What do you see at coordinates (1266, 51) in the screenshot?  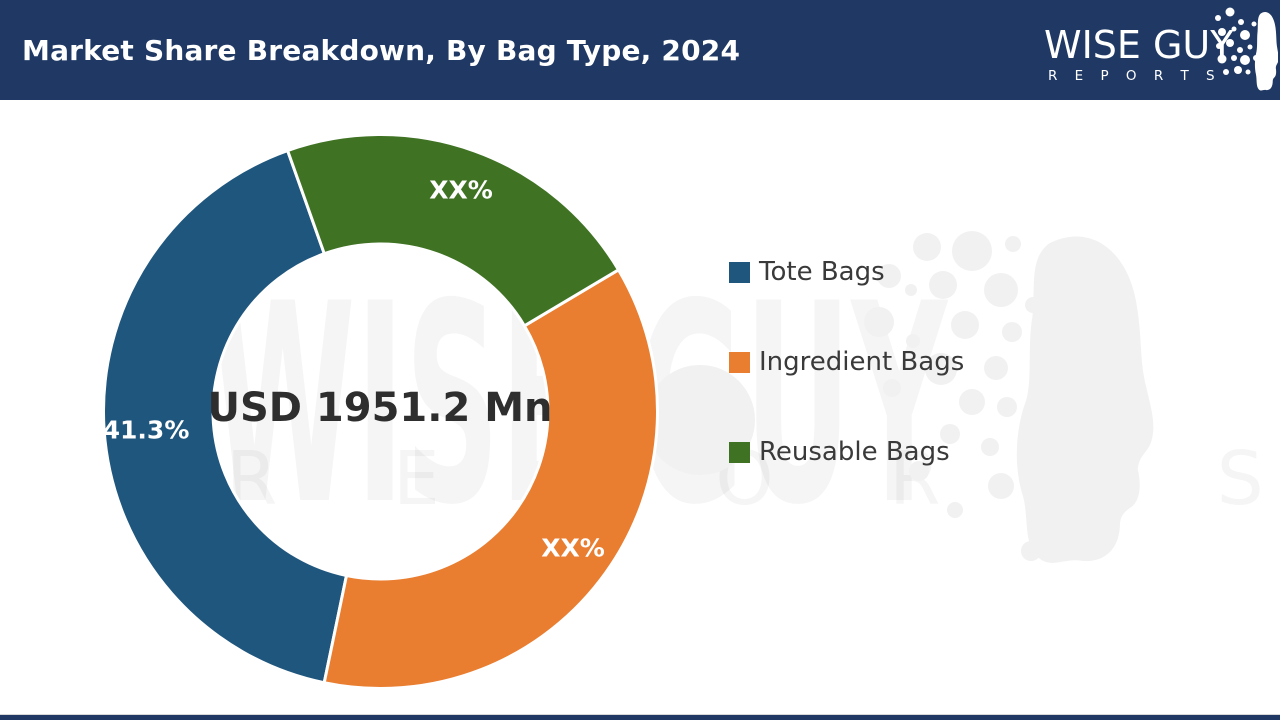 I see `logo-head-icon` at bounding box center [1266, 51].